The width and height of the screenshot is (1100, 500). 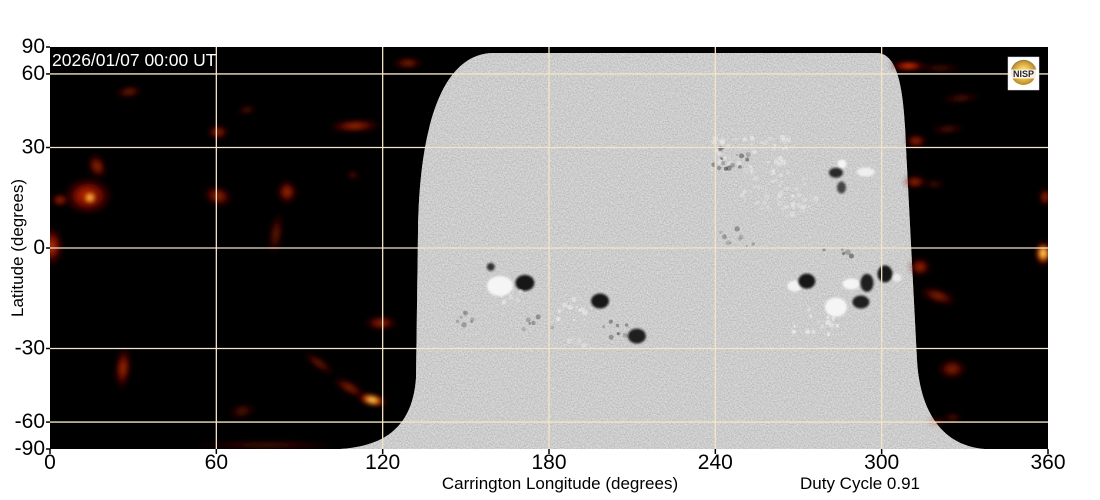 What do you see at coordinates (1047, 462) in the screenshot?
I see `x-tick-label: 360` at bounding box center [1047, 462].